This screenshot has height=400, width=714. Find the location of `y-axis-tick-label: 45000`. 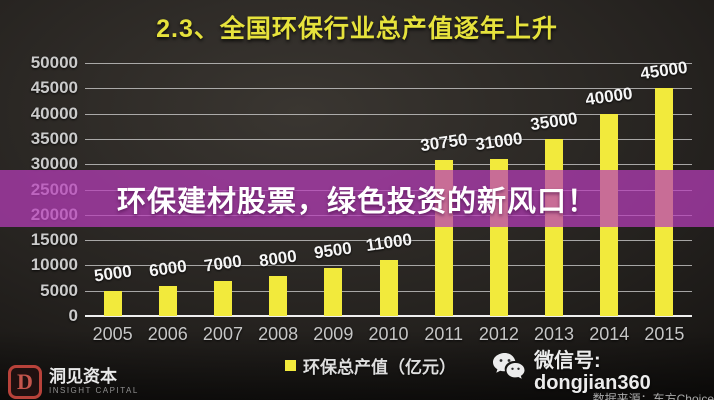

y-axis-tick-label: 45000 is located at coordinates (54, 88).